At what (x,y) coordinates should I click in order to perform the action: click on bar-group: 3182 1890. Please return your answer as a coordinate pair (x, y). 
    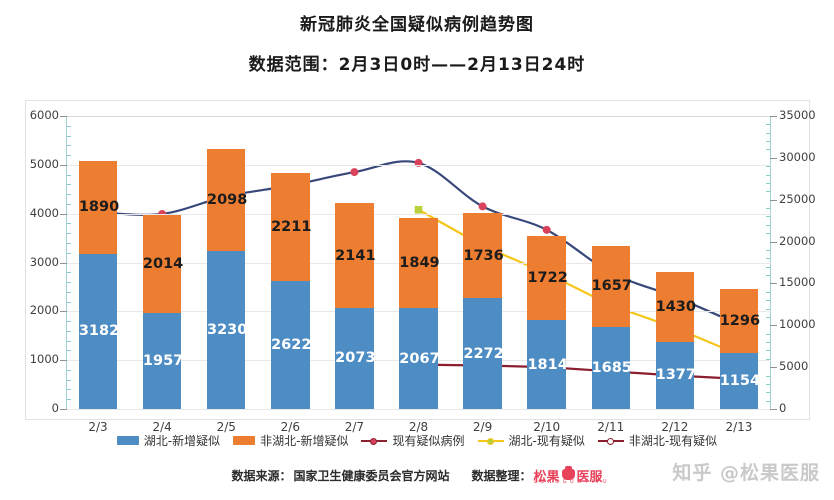
    Looking at the image, I should click on (98, 262).